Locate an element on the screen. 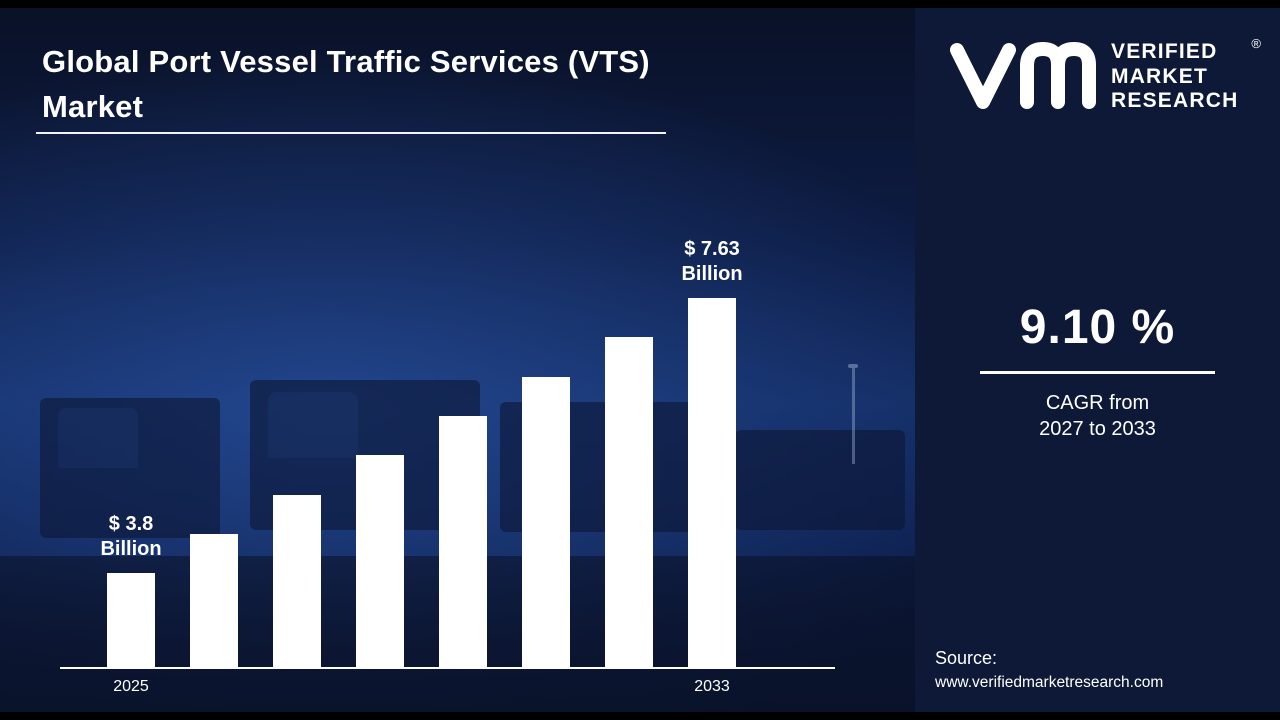 This screenshot has height=720, width=1280. registered-trademark-symbol: ® is located at coordinates (1256, 43).